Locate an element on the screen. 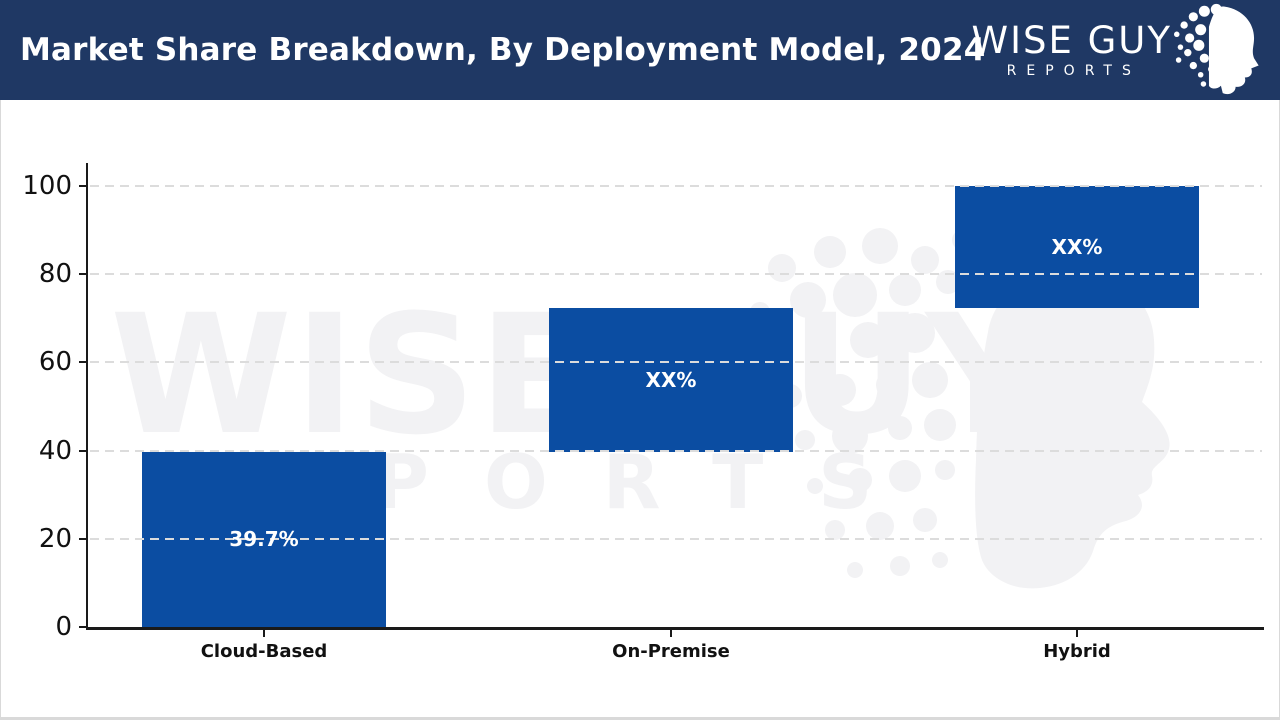 This screenshot has width=1280, height=720. y-tick-label-60: 60 is located at coordinates (55, 362).